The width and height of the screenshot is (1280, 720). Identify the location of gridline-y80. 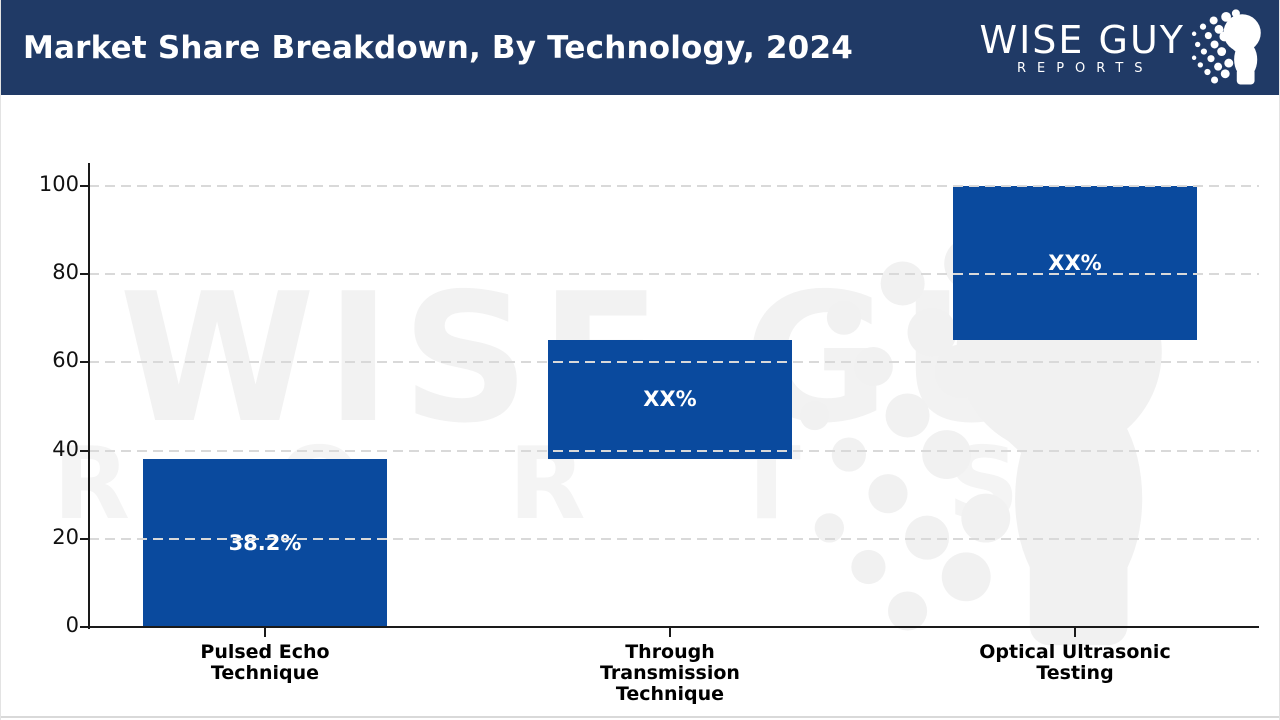
(674, 274).